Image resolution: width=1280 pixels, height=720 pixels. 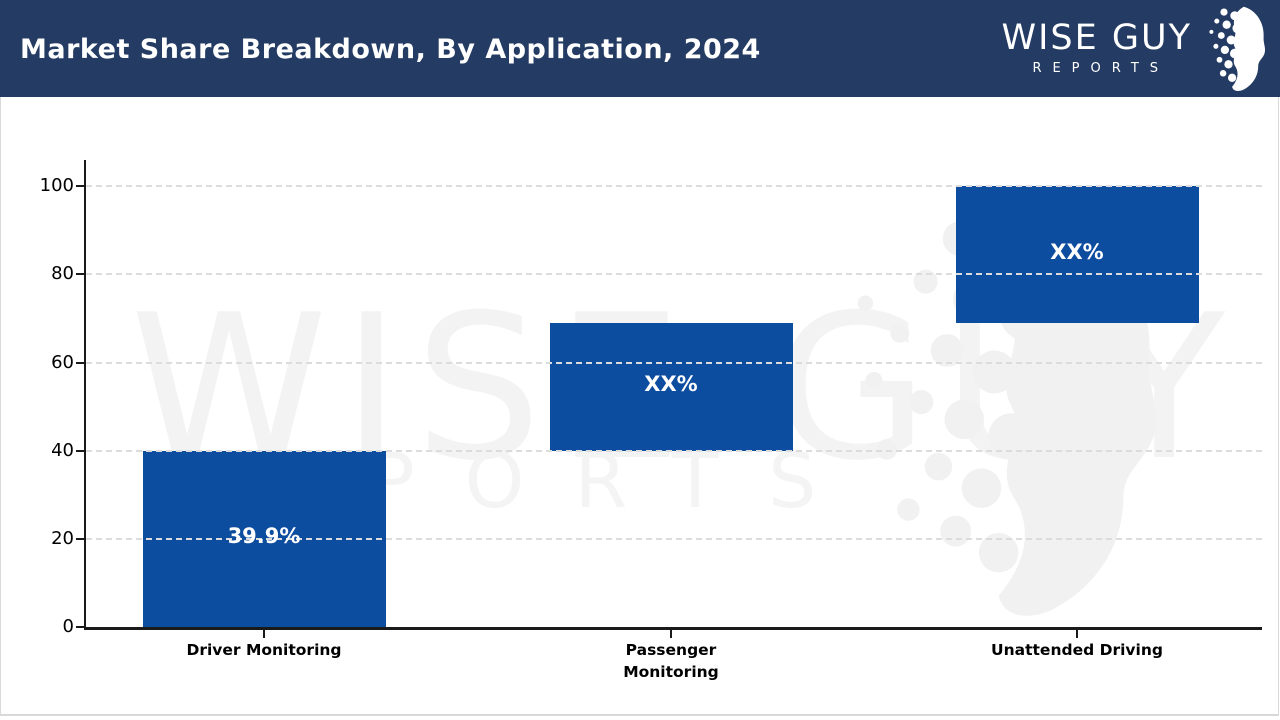 What do you see at coordinates (264, 650) in the screenshot?
I see `x-category-label-driver-monitoring: Driver Monitoring` at bounding box center [264, 650].